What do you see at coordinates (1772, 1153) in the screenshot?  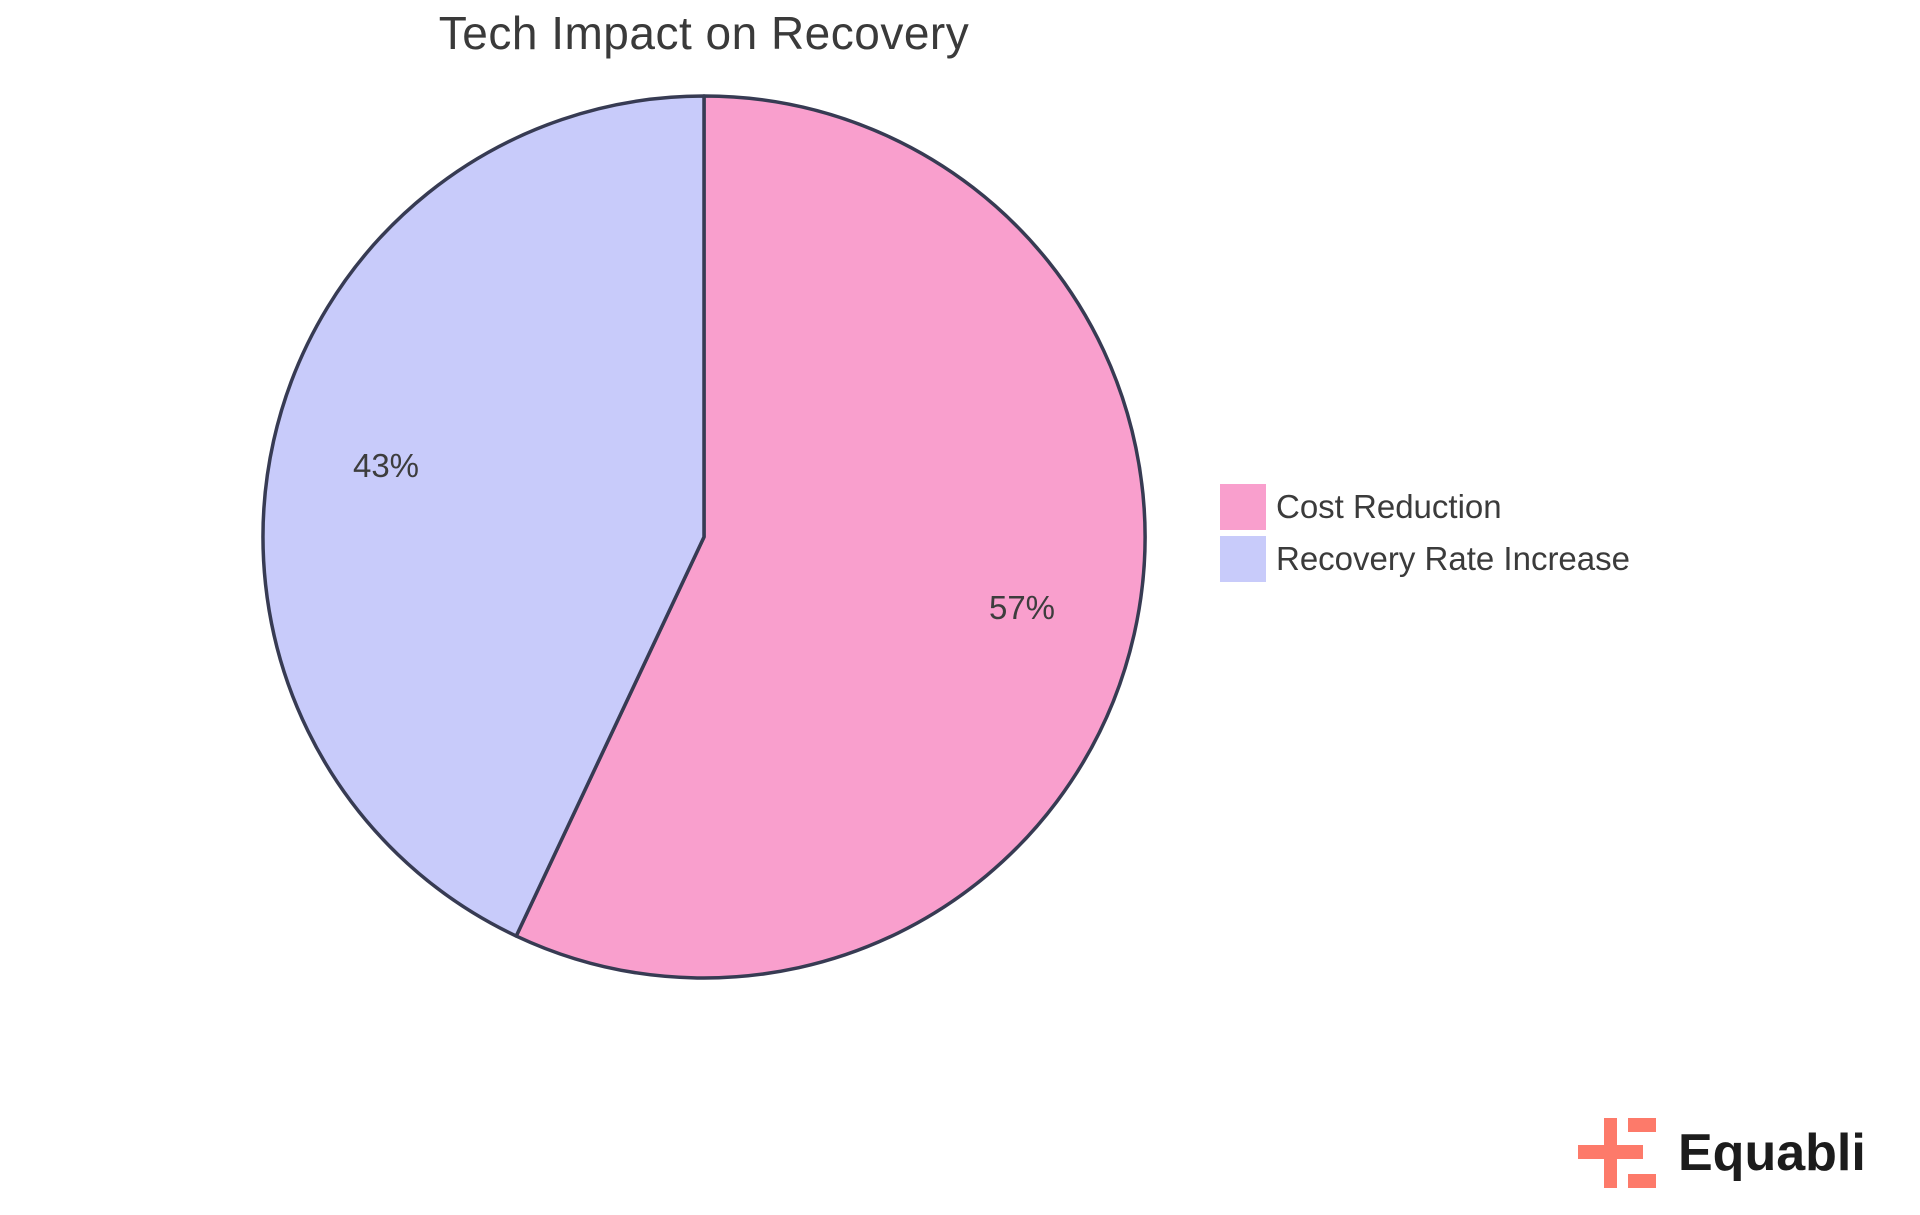 I see `brand-name: Equabli` at bounding box center [1772, 1153].